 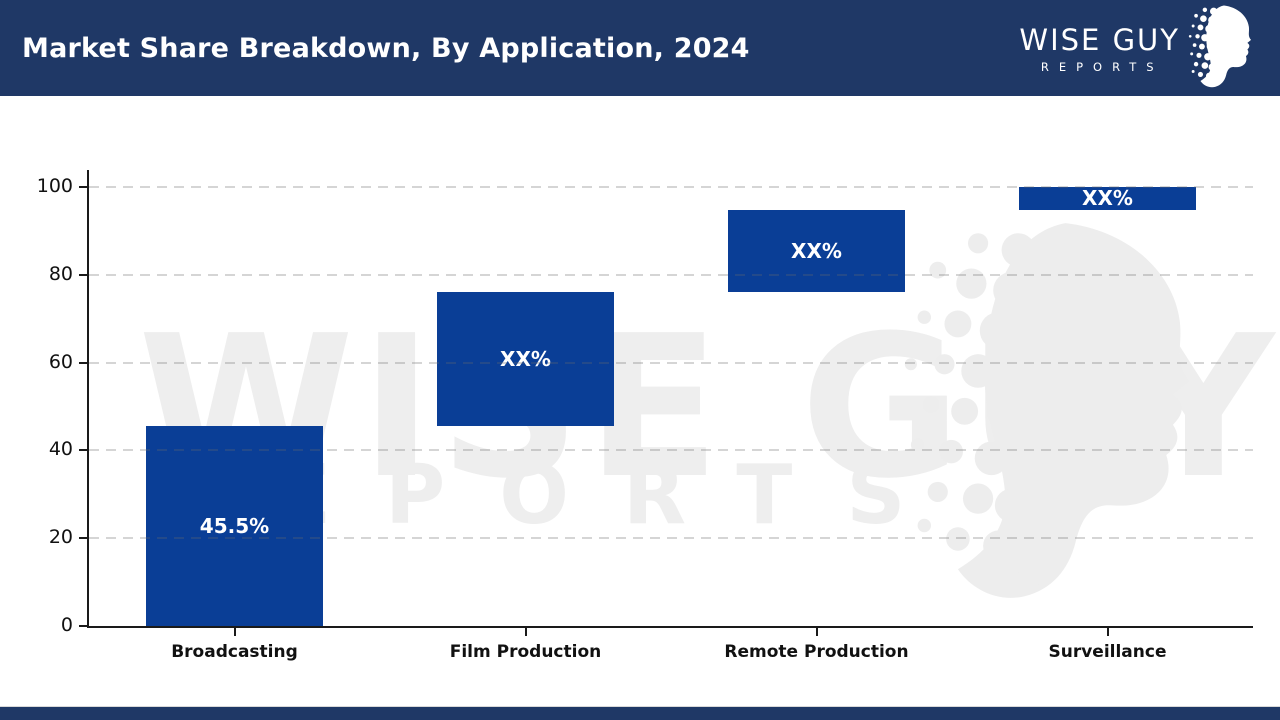 I want to click on wiseguy-head-icon, so click(x=1220, y=46).